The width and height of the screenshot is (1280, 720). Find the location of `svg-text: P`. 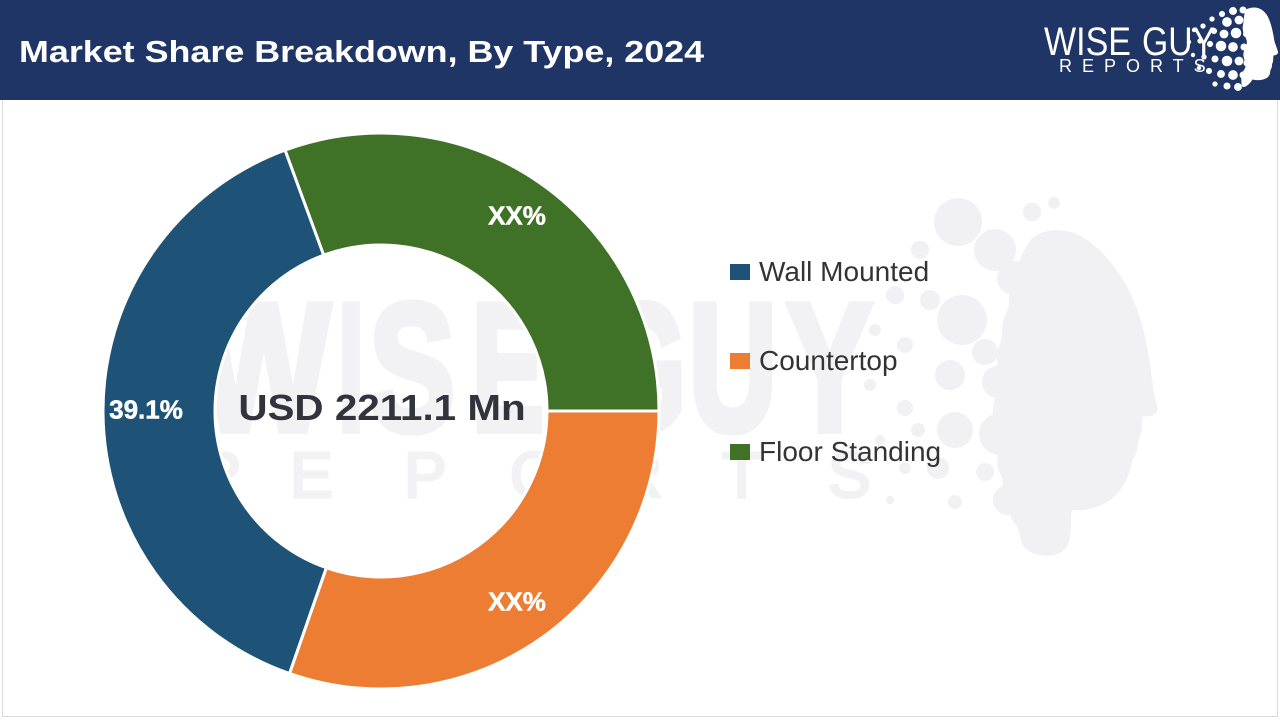

svg-text: P is located at coordinates (425, 475).